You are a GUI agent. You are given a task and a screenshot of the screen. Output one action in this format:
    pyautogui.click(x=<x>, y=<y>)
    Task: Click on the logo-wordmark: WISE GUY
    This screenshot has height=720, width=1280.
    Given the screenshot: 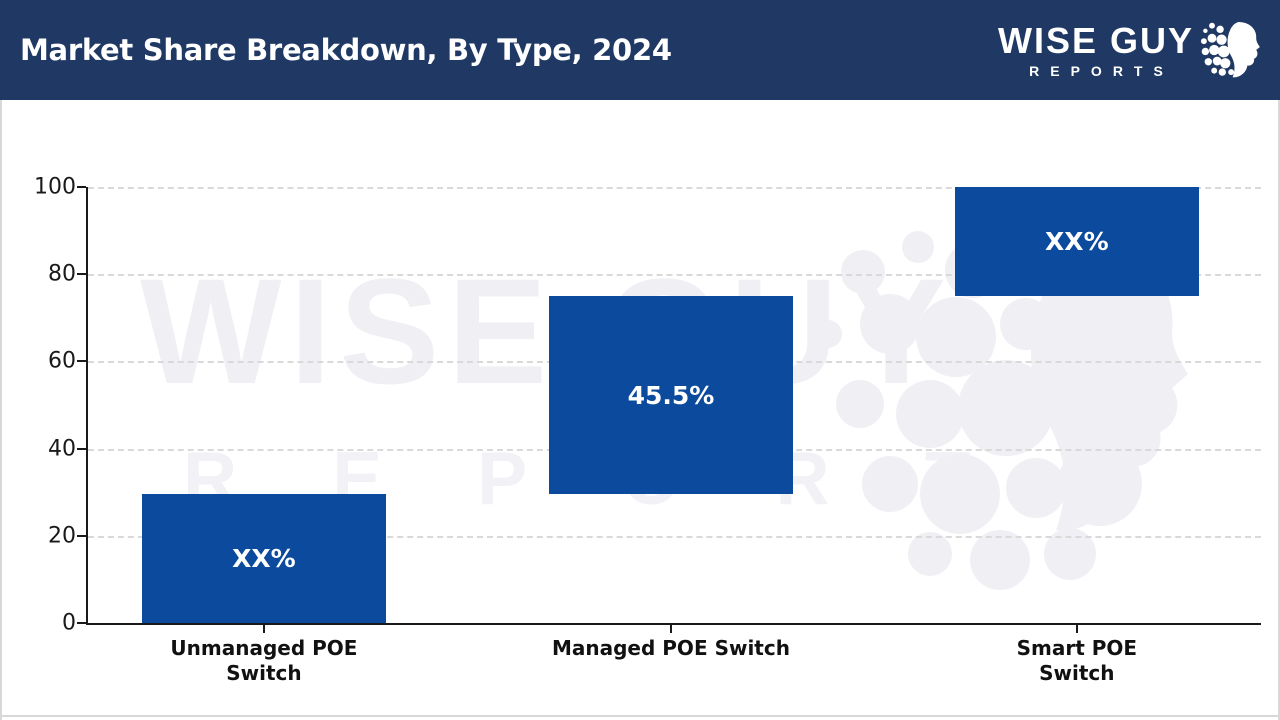 What is the action you would take?
    pyautogui.click(x=1095, y=40)
    